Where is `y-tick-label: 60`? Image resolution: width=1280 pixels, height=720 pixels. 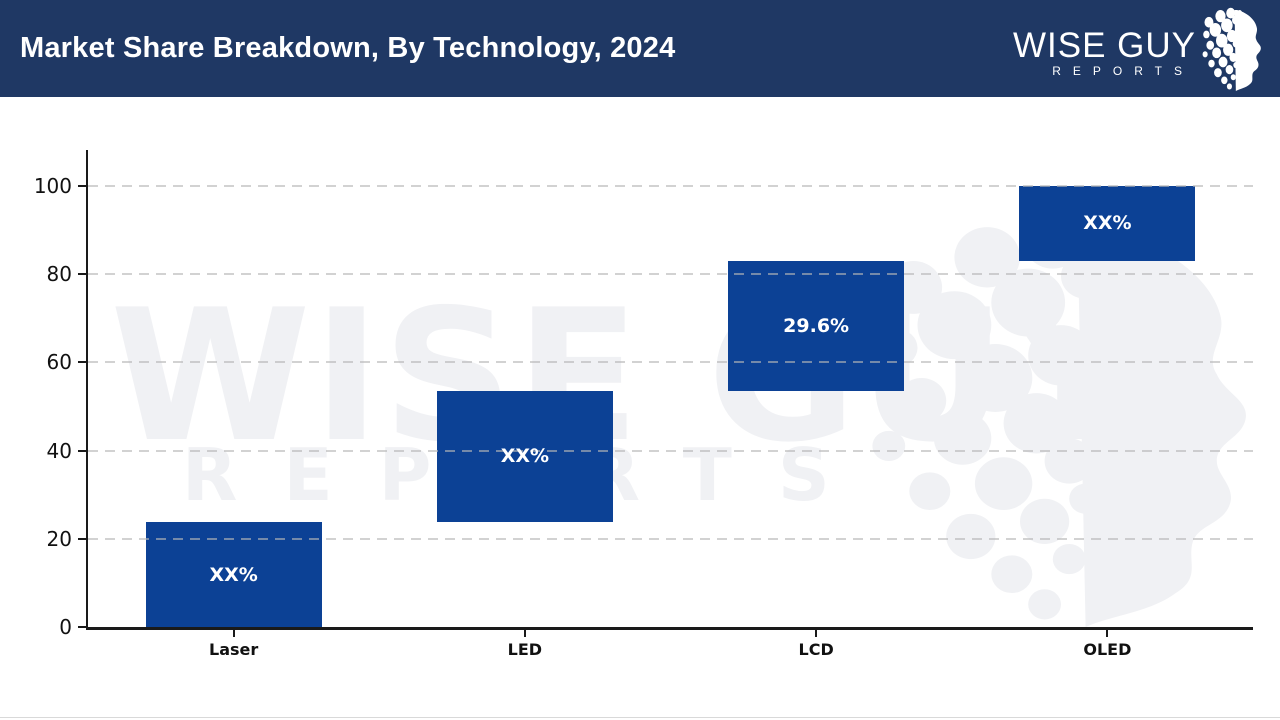
y-tick-label: 60 is located at coordinates (59, 362).